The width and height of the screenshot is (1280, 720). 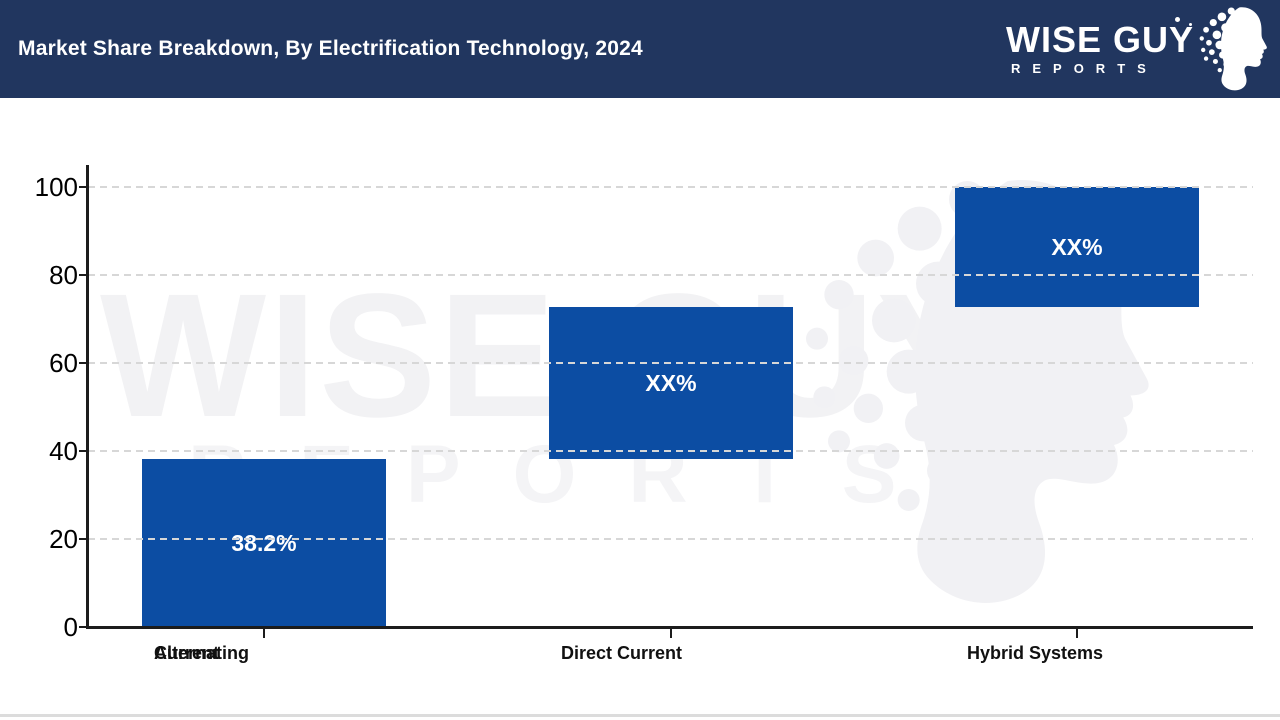 What do you see at coordinates (63, 363) in the screenshot?
I see `y-tick-label: 60` at bounding box center [63, 363].